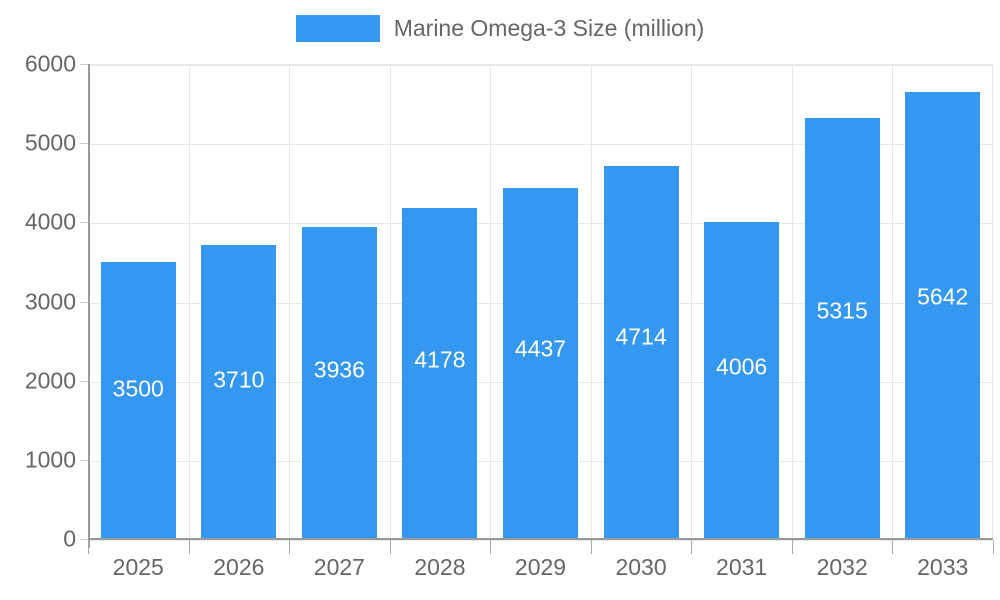 This screenshot has width=1000, height=600. I want to click on x-tick-label-2033: 2033, so click(943, 567).